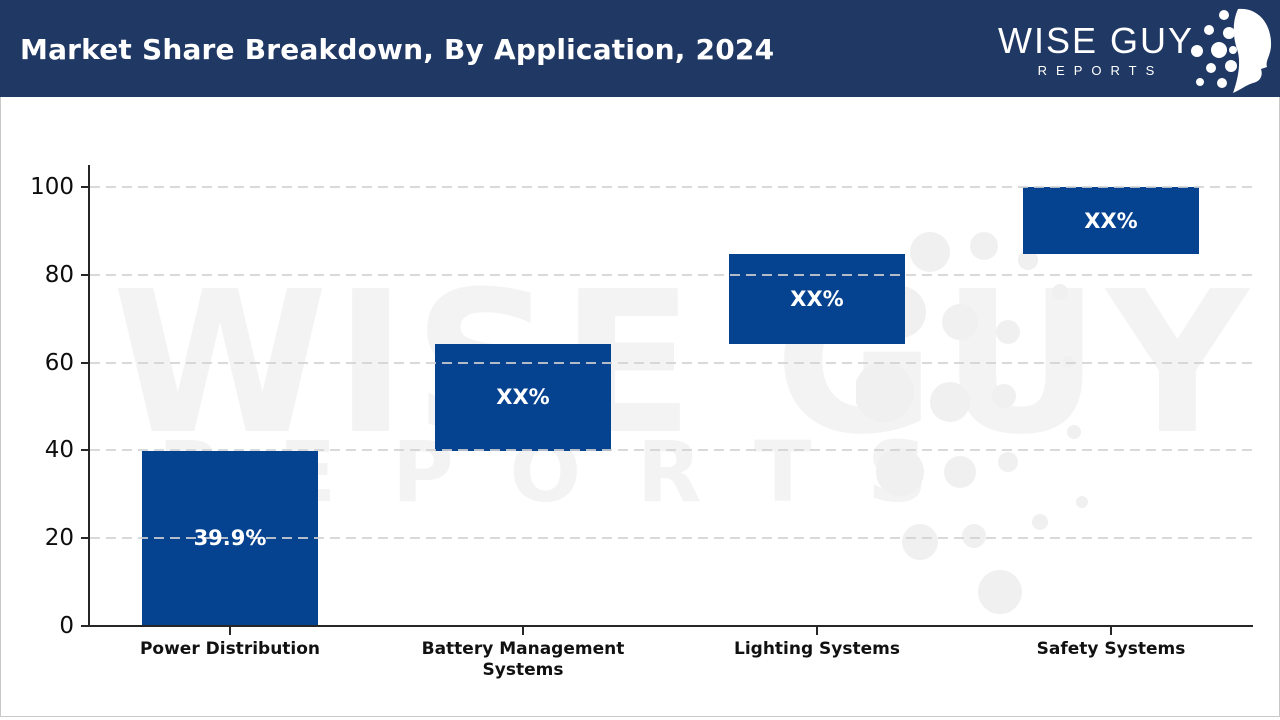 This screenshot has width=1280, height=720. I want to click on y-tick-label: 20, so click(59, 538).